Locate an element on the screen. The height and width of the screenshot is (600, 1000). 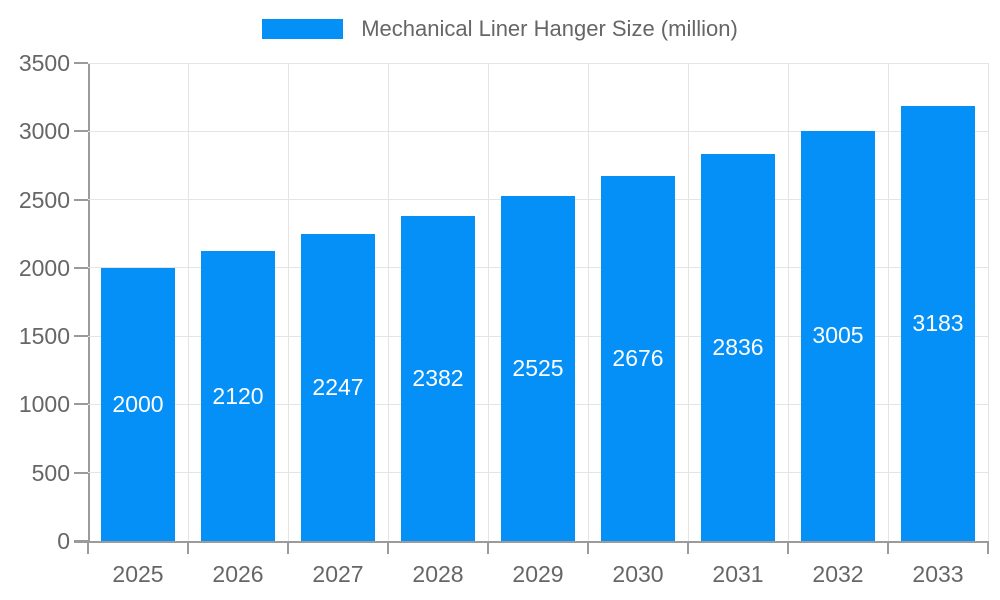
x-tick-label: 2026 is located at coordinates (238, 574).